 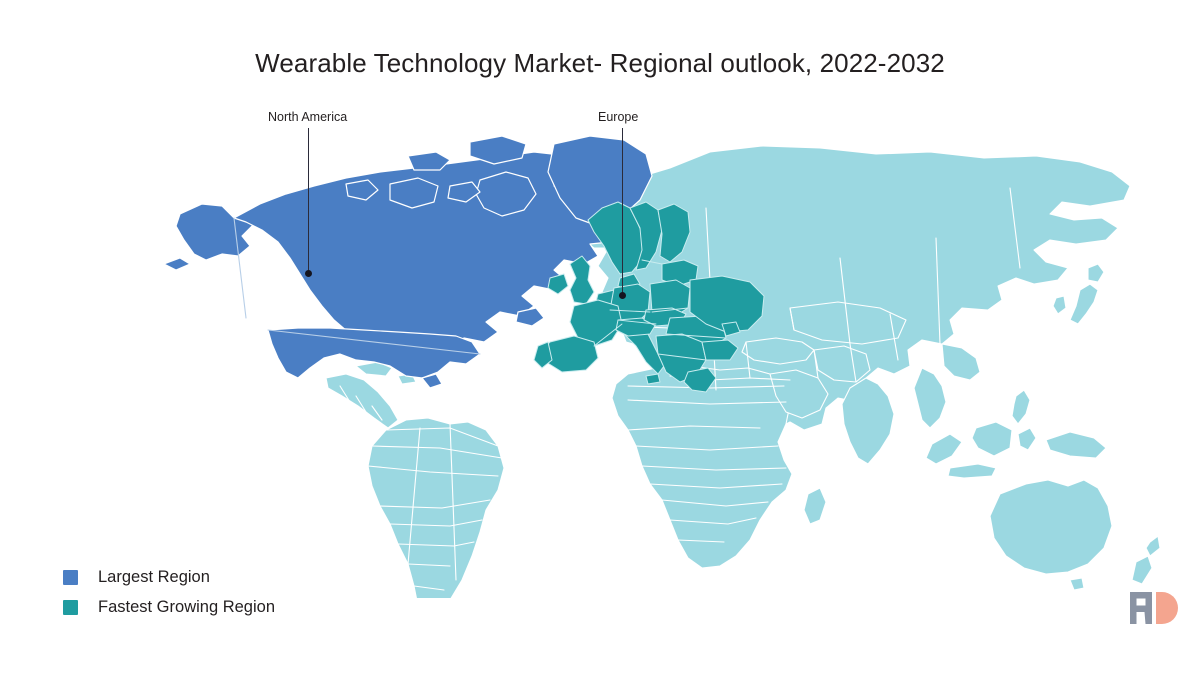 What do you see at coordinates (930, 398) in the screenshot?
I see `region-southeast-asia` at bounding box center [930, 398].